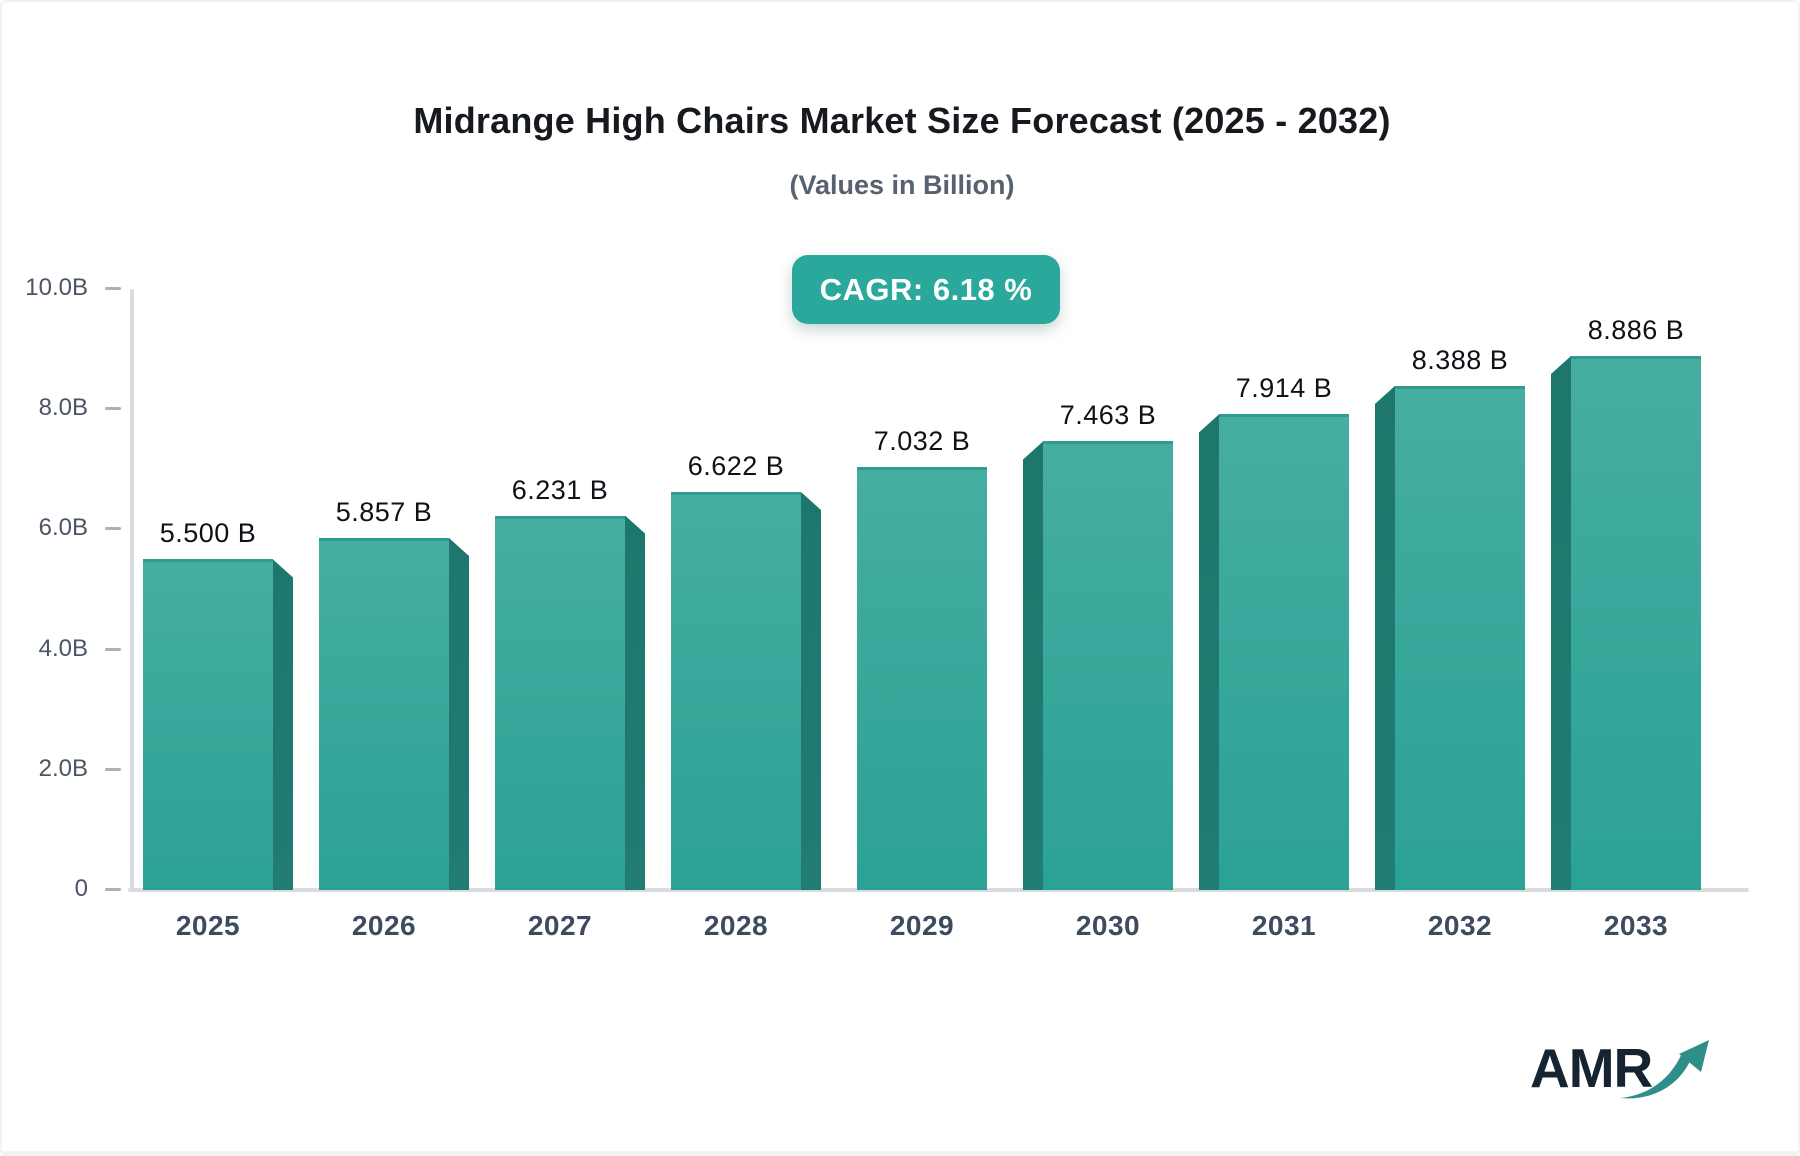  Describe the element at coordinates (384, 713) in the screenshot. I see `bar-2026` at that location.